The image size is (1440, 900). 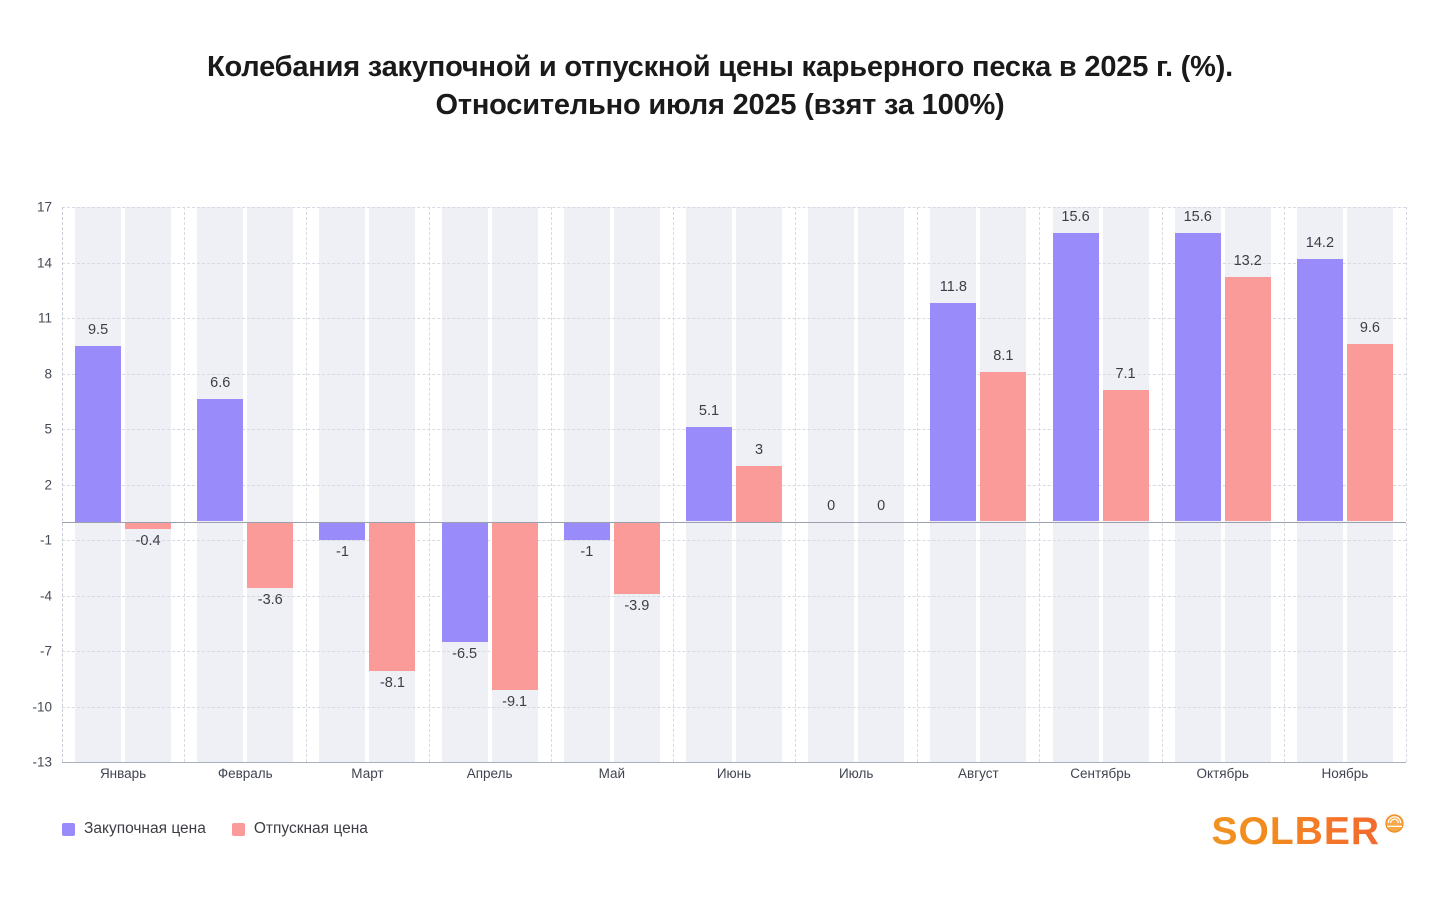 I want to click on x-axis-tick-label: Август, so click(x=978, y=773).